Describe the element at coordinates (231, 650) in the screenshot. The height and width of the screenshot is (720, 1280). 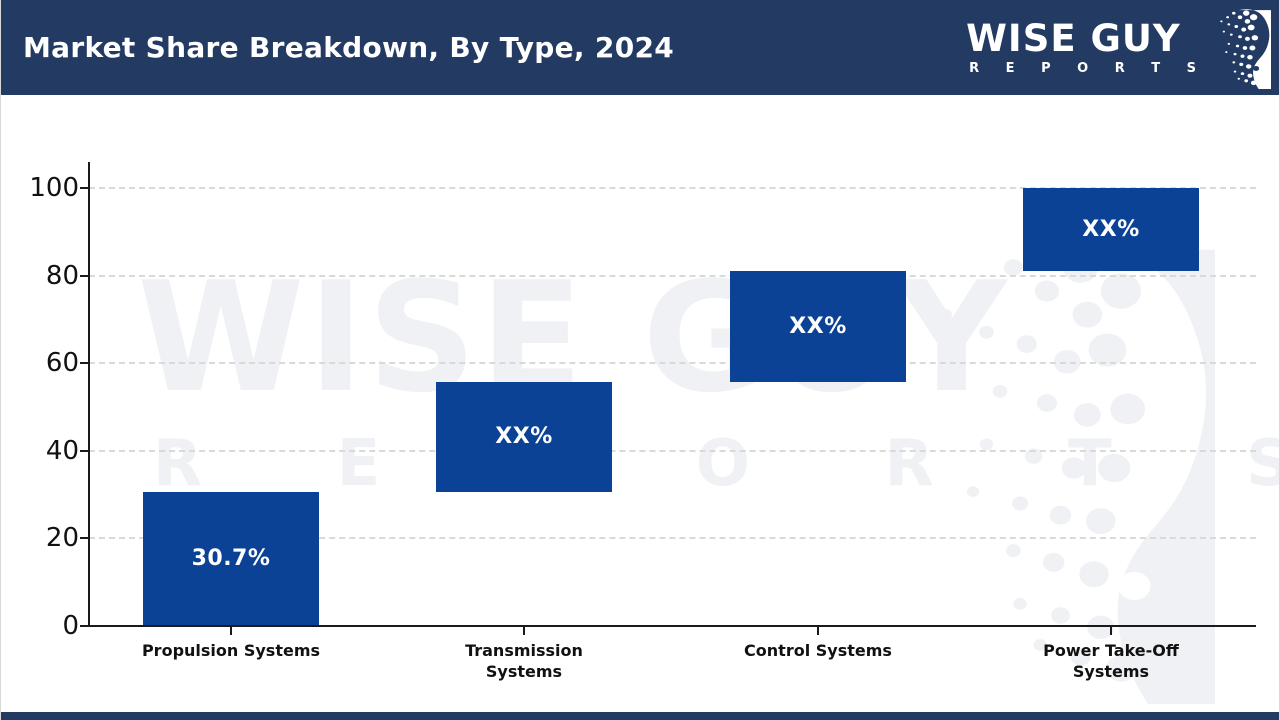
I see `category-label-0: Propulsion Systems` at that location.